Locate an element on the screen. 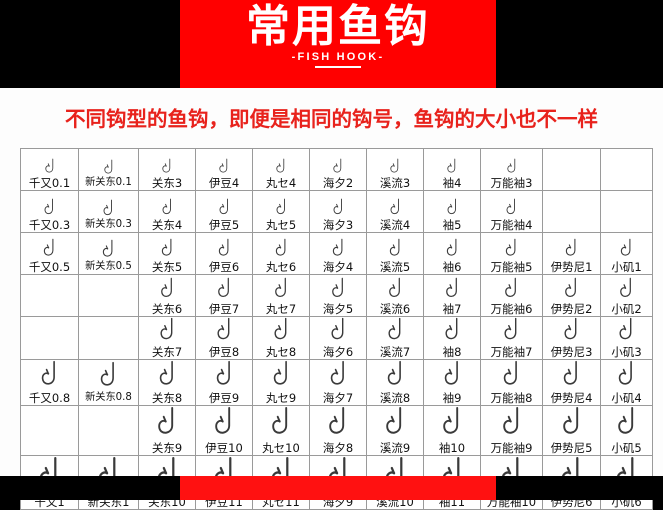 The image size is (663, 510). hook-cell-inner: 万能袖7 is located at coordinates (511, 337).